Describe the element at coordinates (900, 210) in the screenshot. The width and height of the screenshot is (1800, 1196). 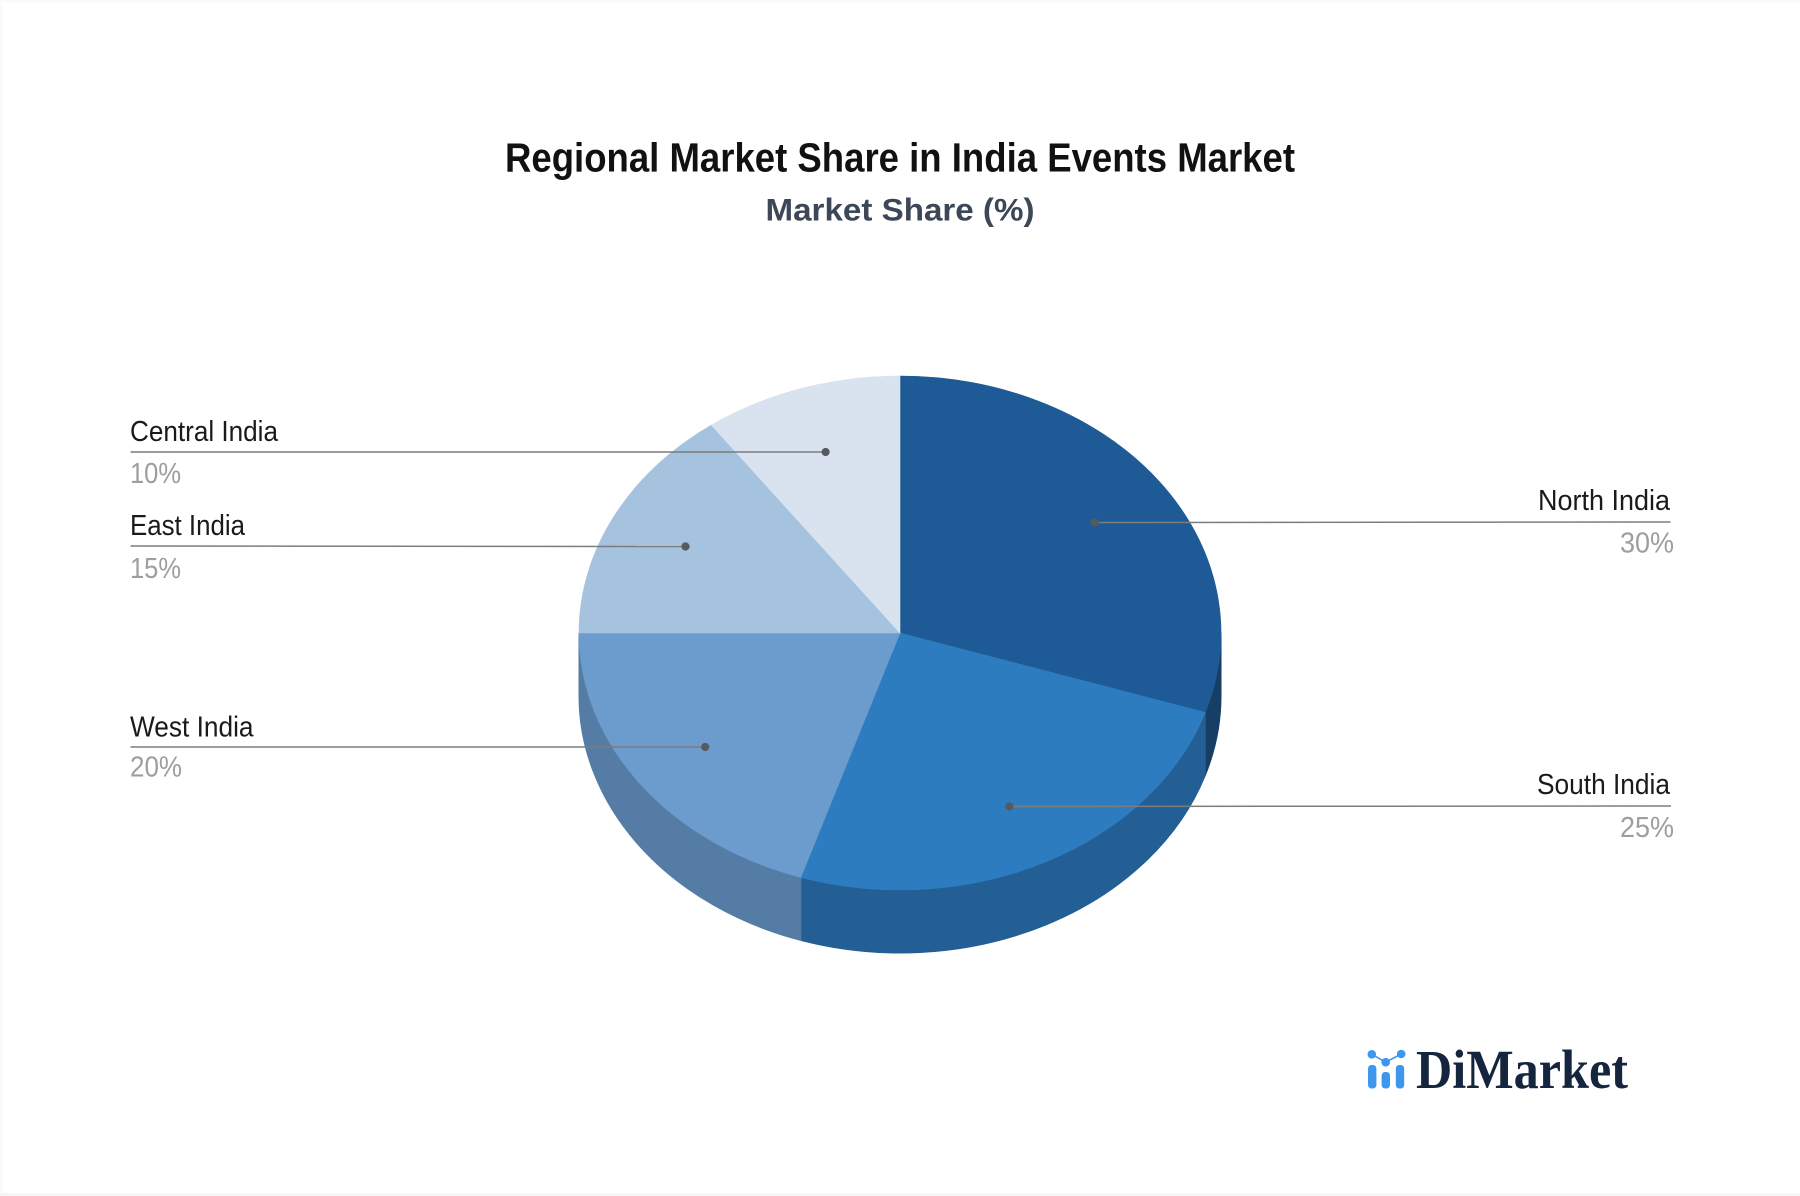
I see `svg-text: Market Share (%)` at that location.